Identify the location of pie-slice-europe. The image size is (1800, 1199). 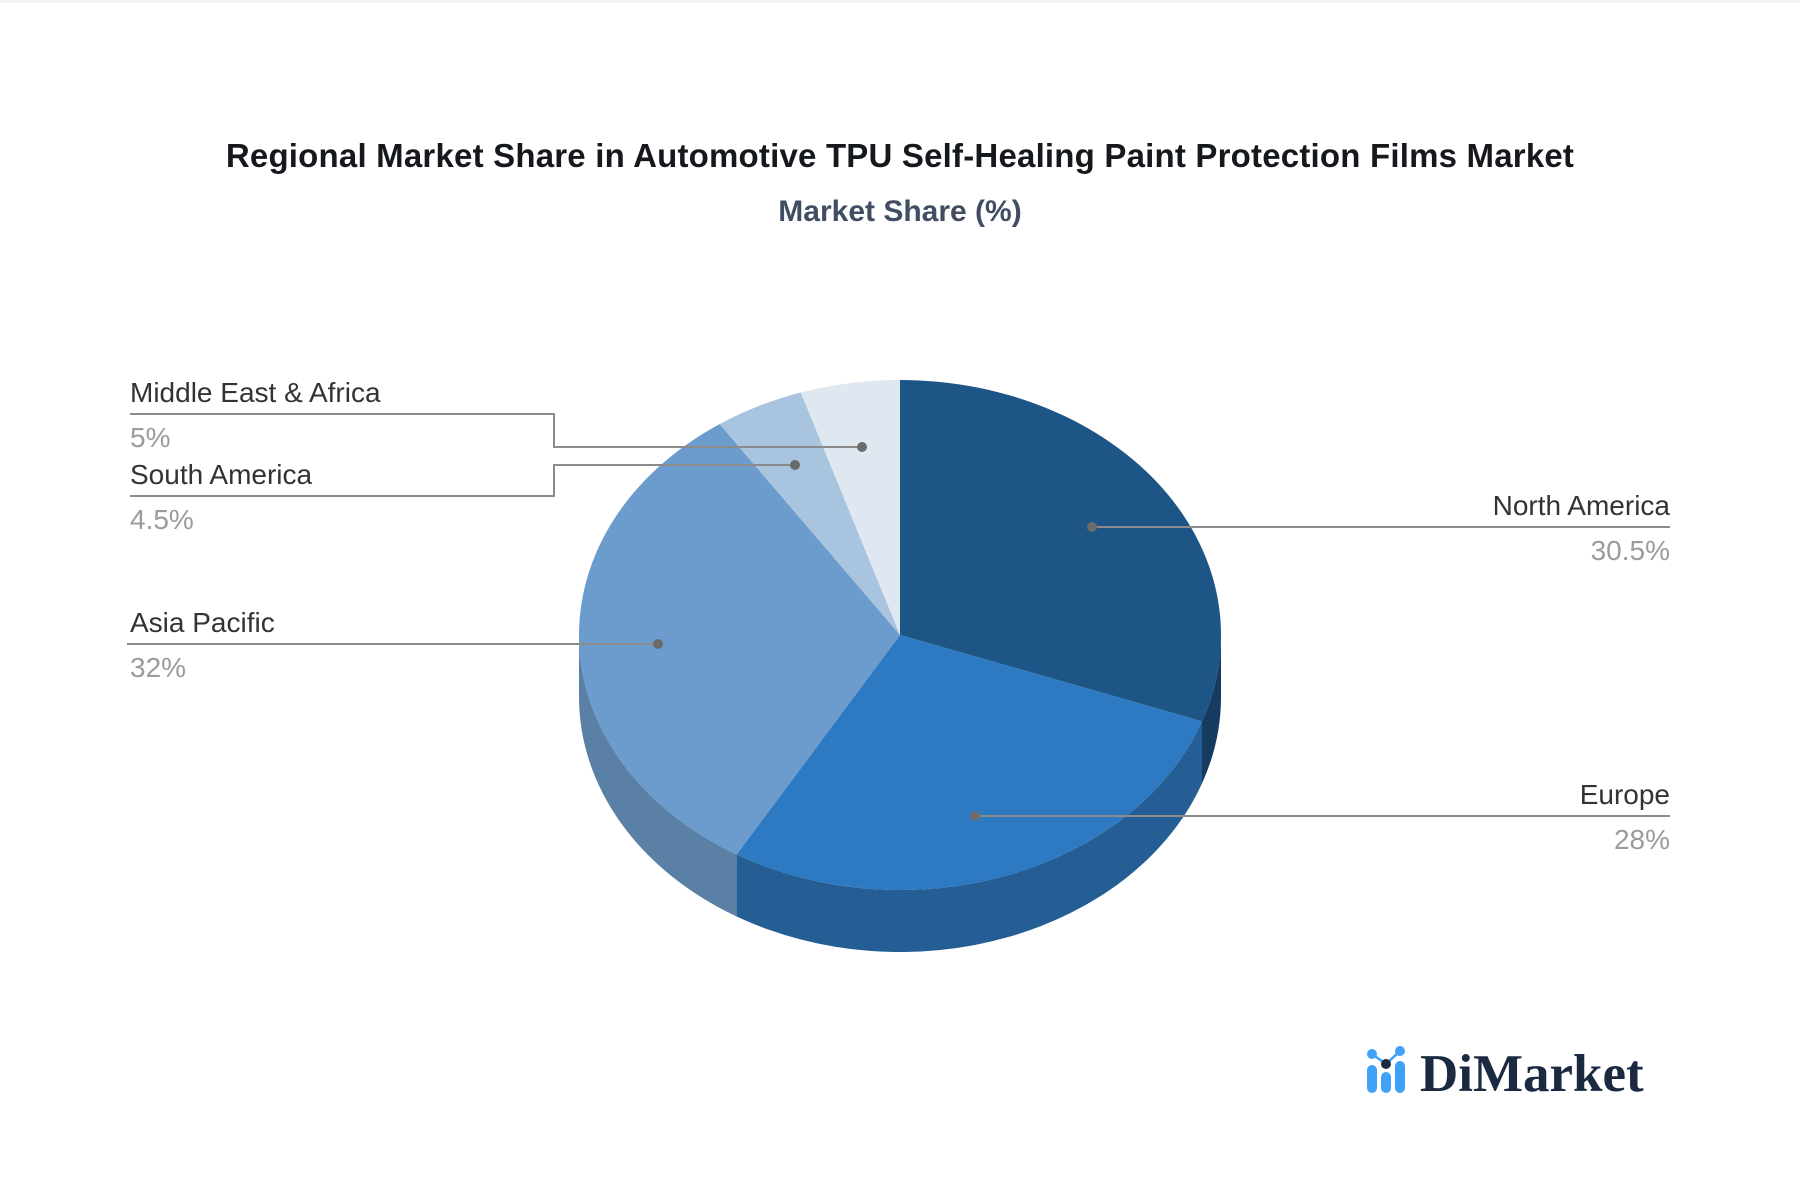
(969, 763).